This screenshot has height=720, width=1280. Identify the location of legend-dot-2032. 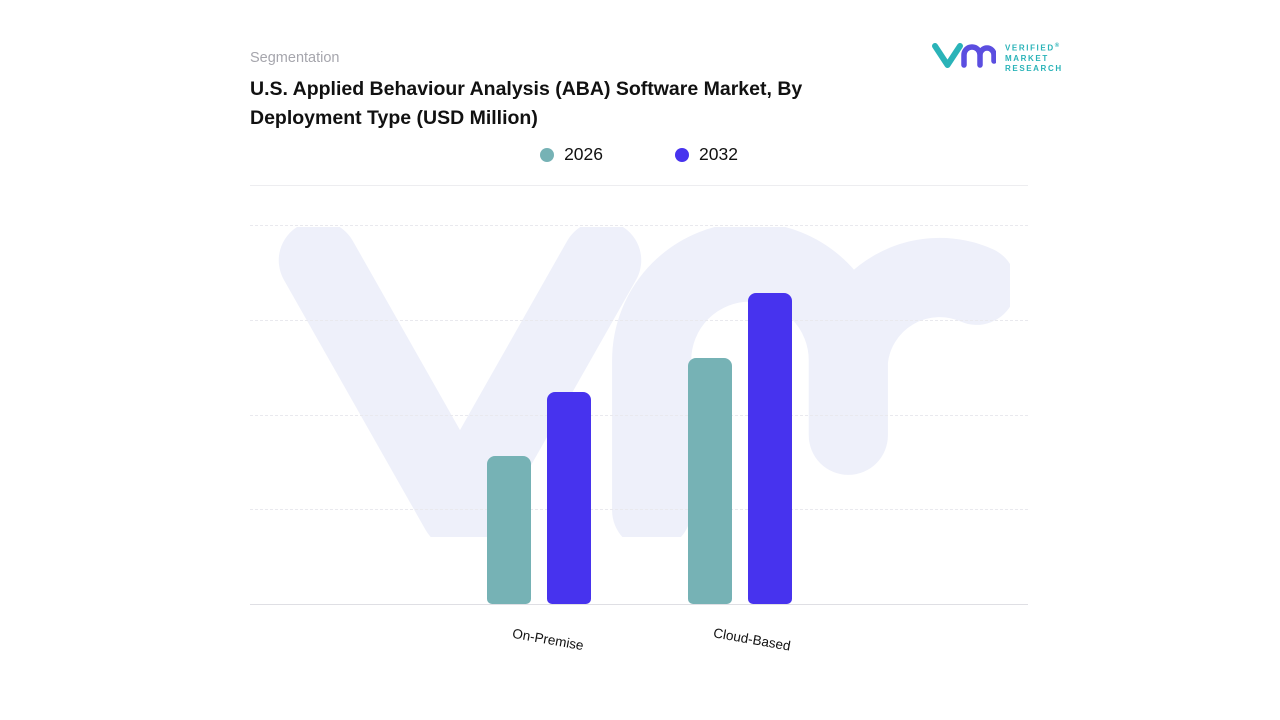
(682, 154).